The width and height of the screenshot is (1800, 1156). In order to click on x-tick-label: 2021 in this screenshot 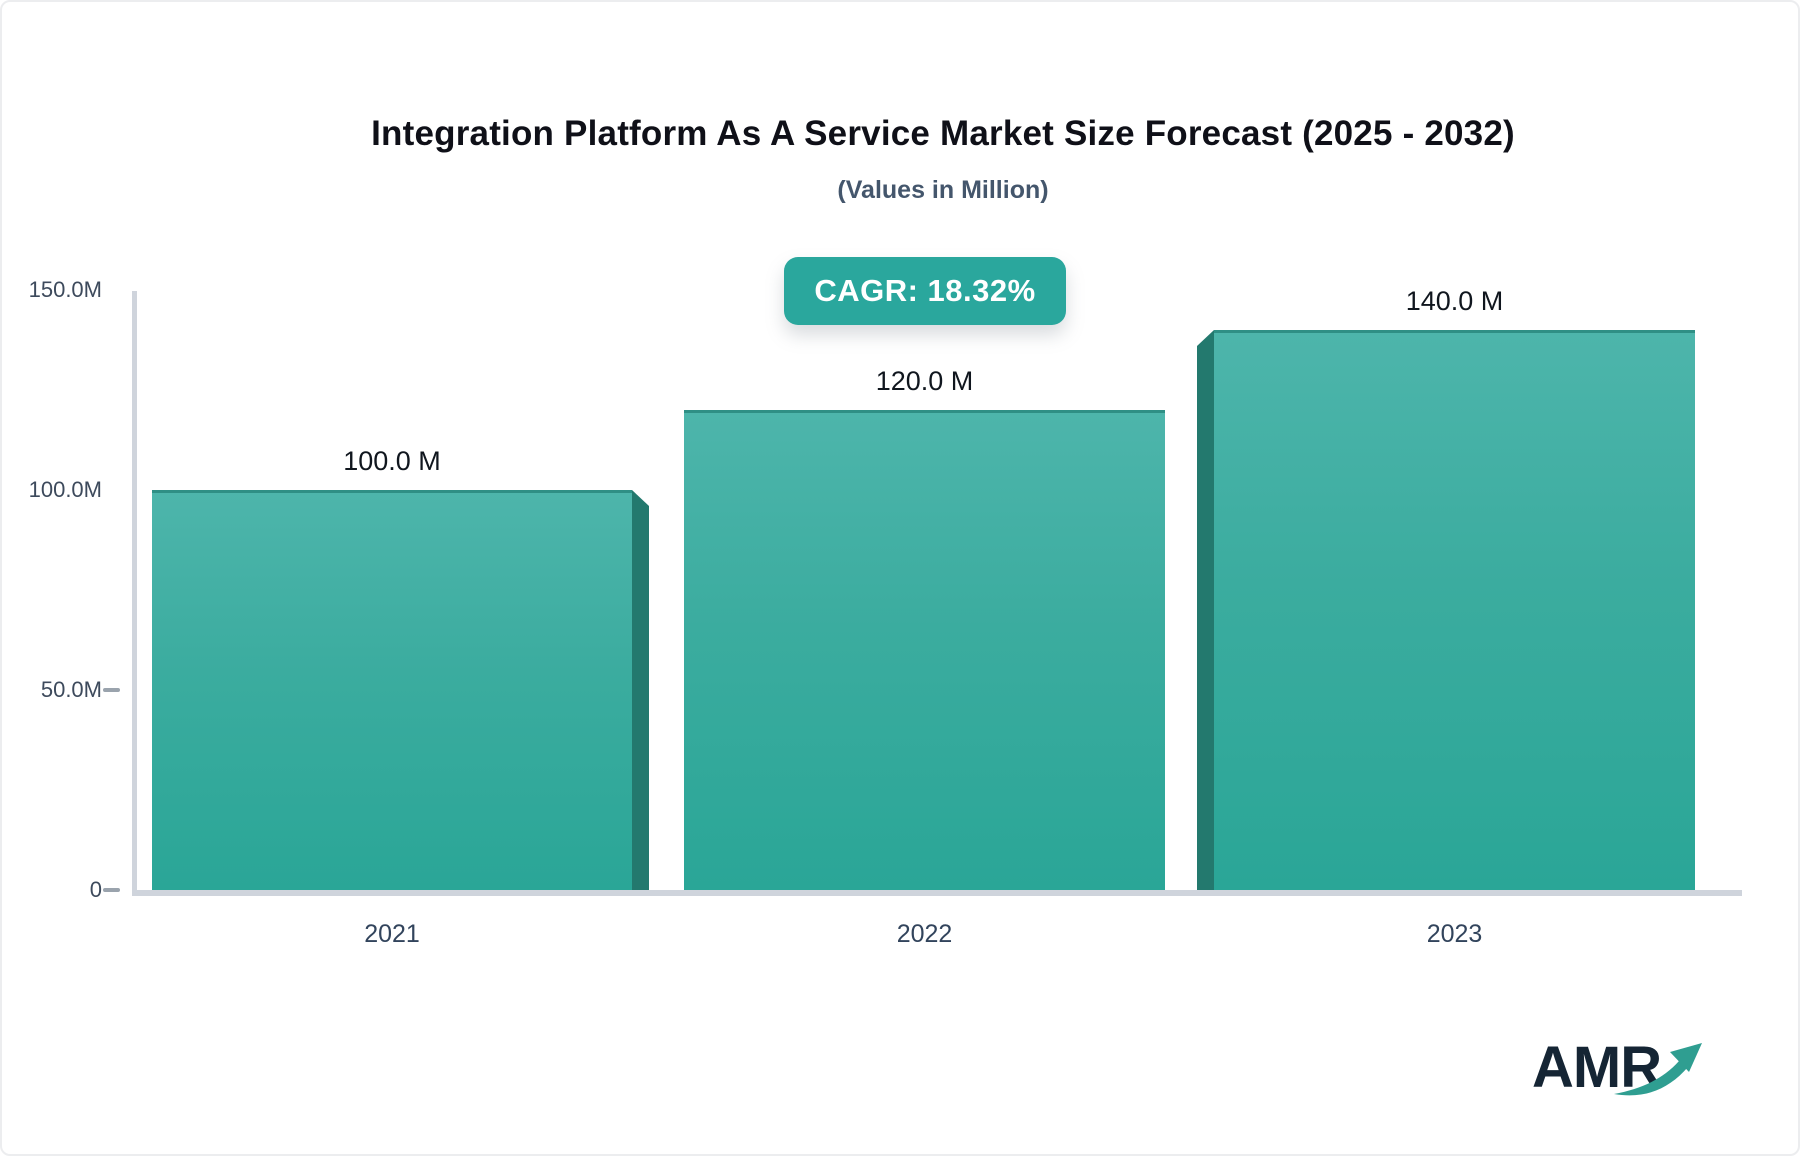, I will do `click(392, 934)`.